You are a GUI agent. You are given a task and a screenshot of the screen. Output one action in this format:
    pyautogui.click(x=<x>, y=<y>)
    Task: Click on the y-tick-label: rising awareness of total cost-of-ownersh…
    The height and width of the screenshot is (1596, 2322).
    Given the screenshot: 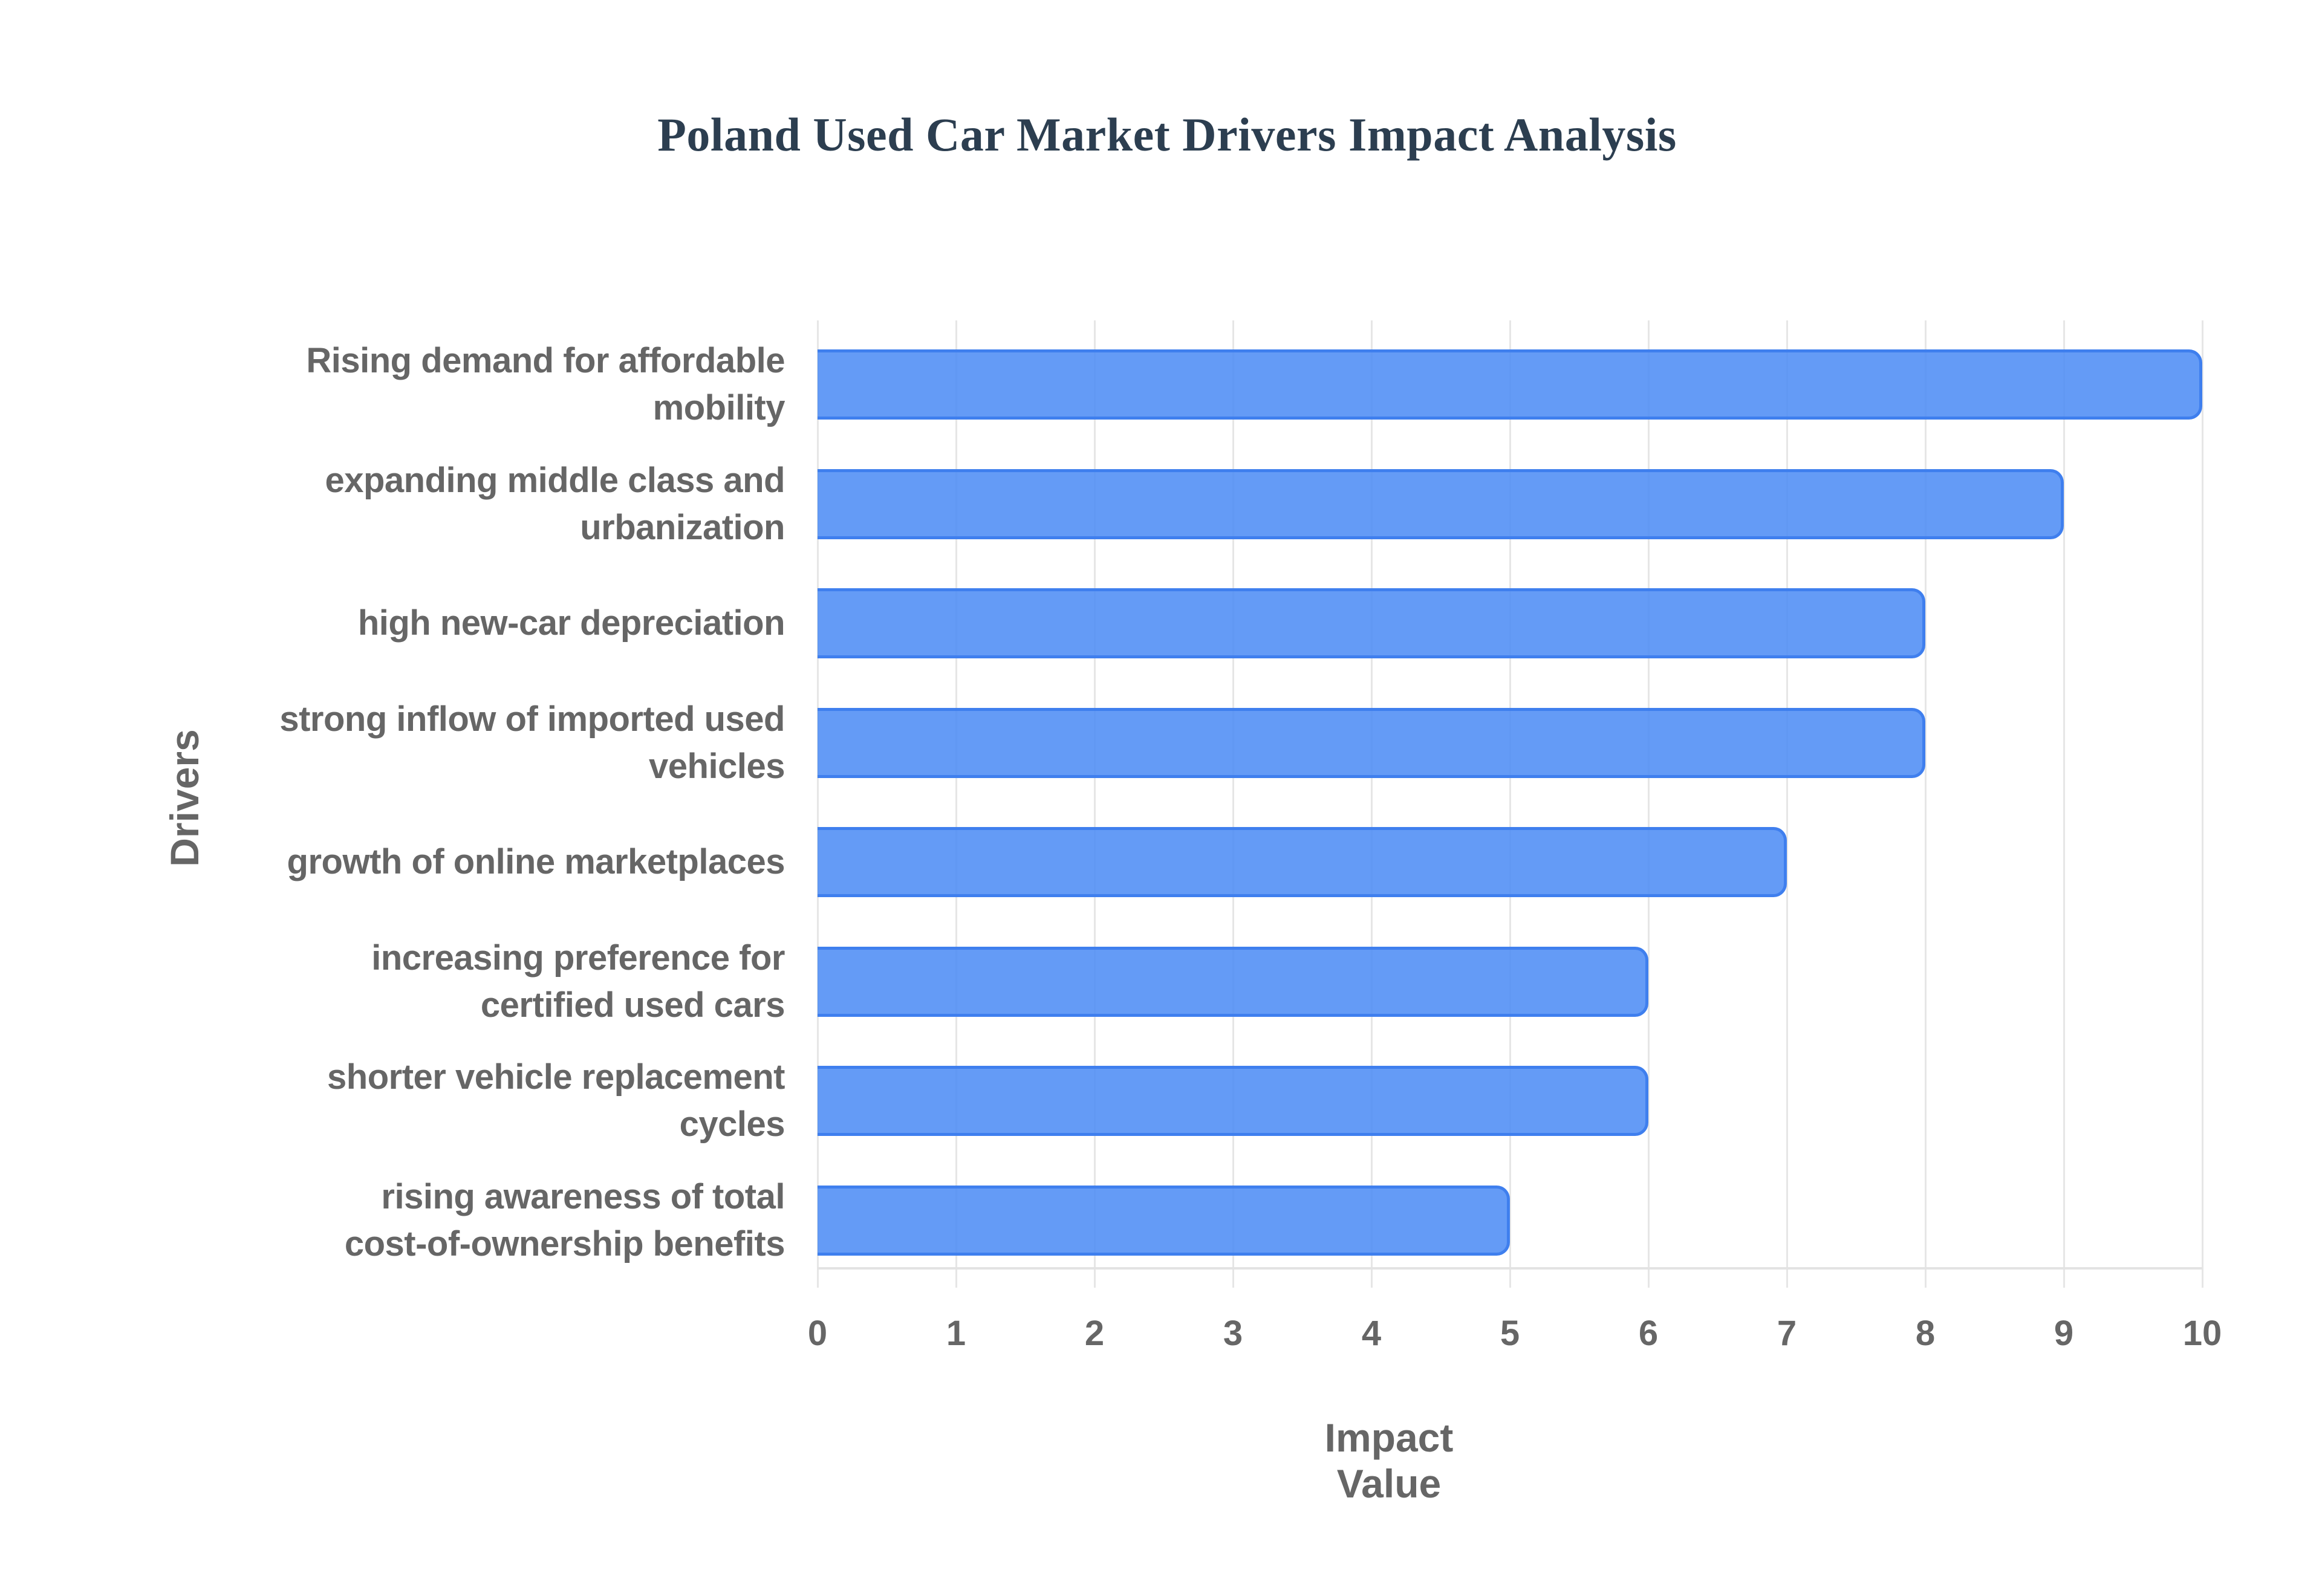 What is the action you would take?
    pyautogui.click(x=513, y=1220)
    